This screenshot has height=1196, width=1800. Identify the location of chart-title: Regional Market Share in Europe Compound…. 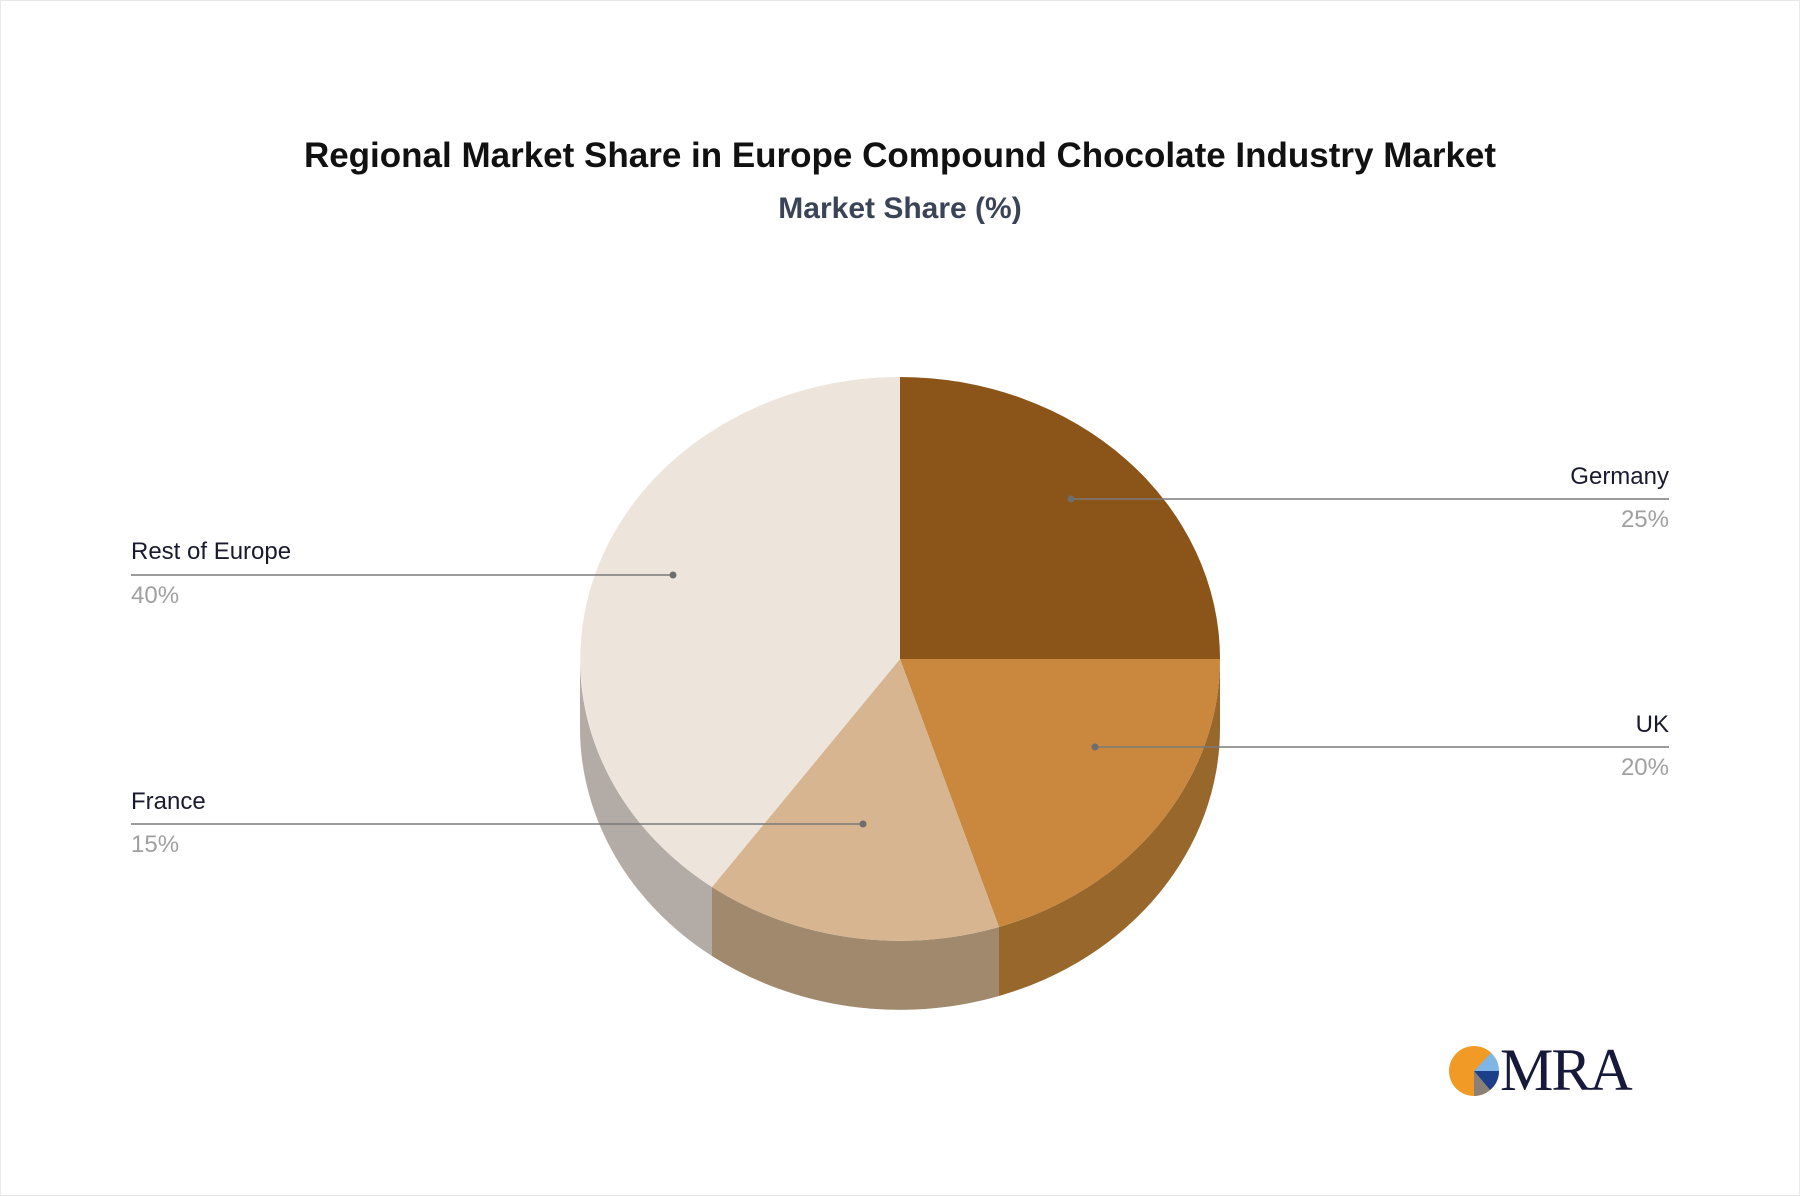
(900, 155).